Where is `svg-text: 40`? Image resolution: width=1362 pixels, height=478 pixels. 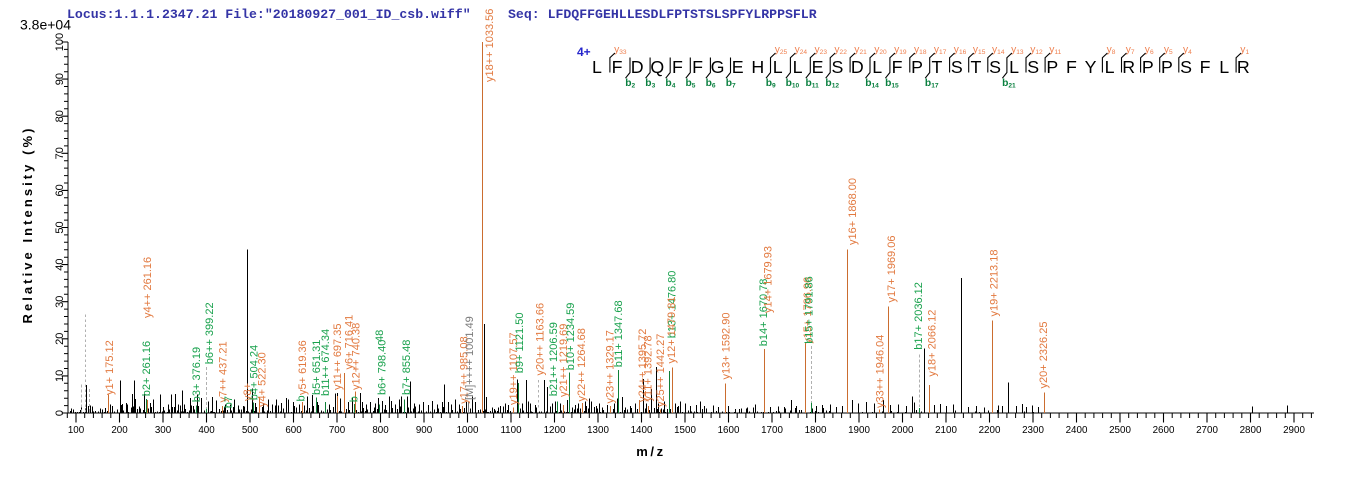
svg-text: 40 is located at coordinates (60, 264).